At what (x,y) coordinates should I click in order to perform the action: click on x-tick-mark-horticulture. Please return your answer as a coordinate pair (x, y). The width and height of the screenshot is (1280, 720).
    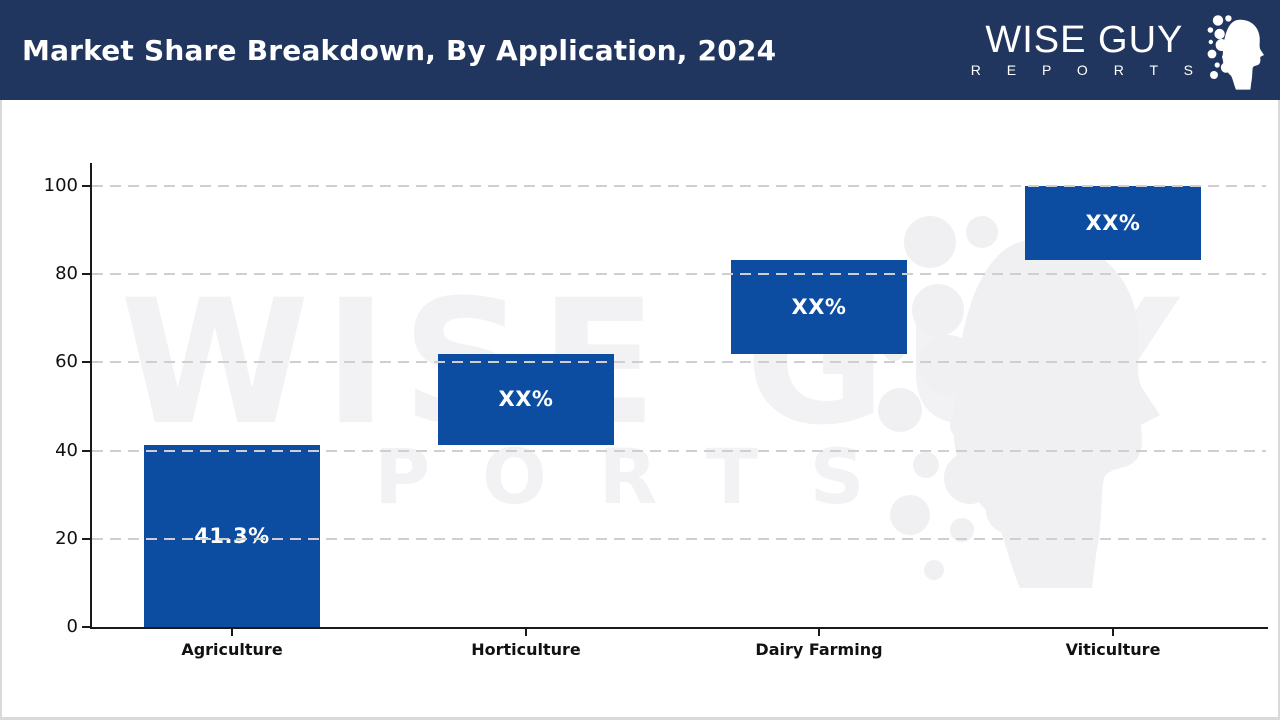
    Looking at the image, I should click on (526, 632).